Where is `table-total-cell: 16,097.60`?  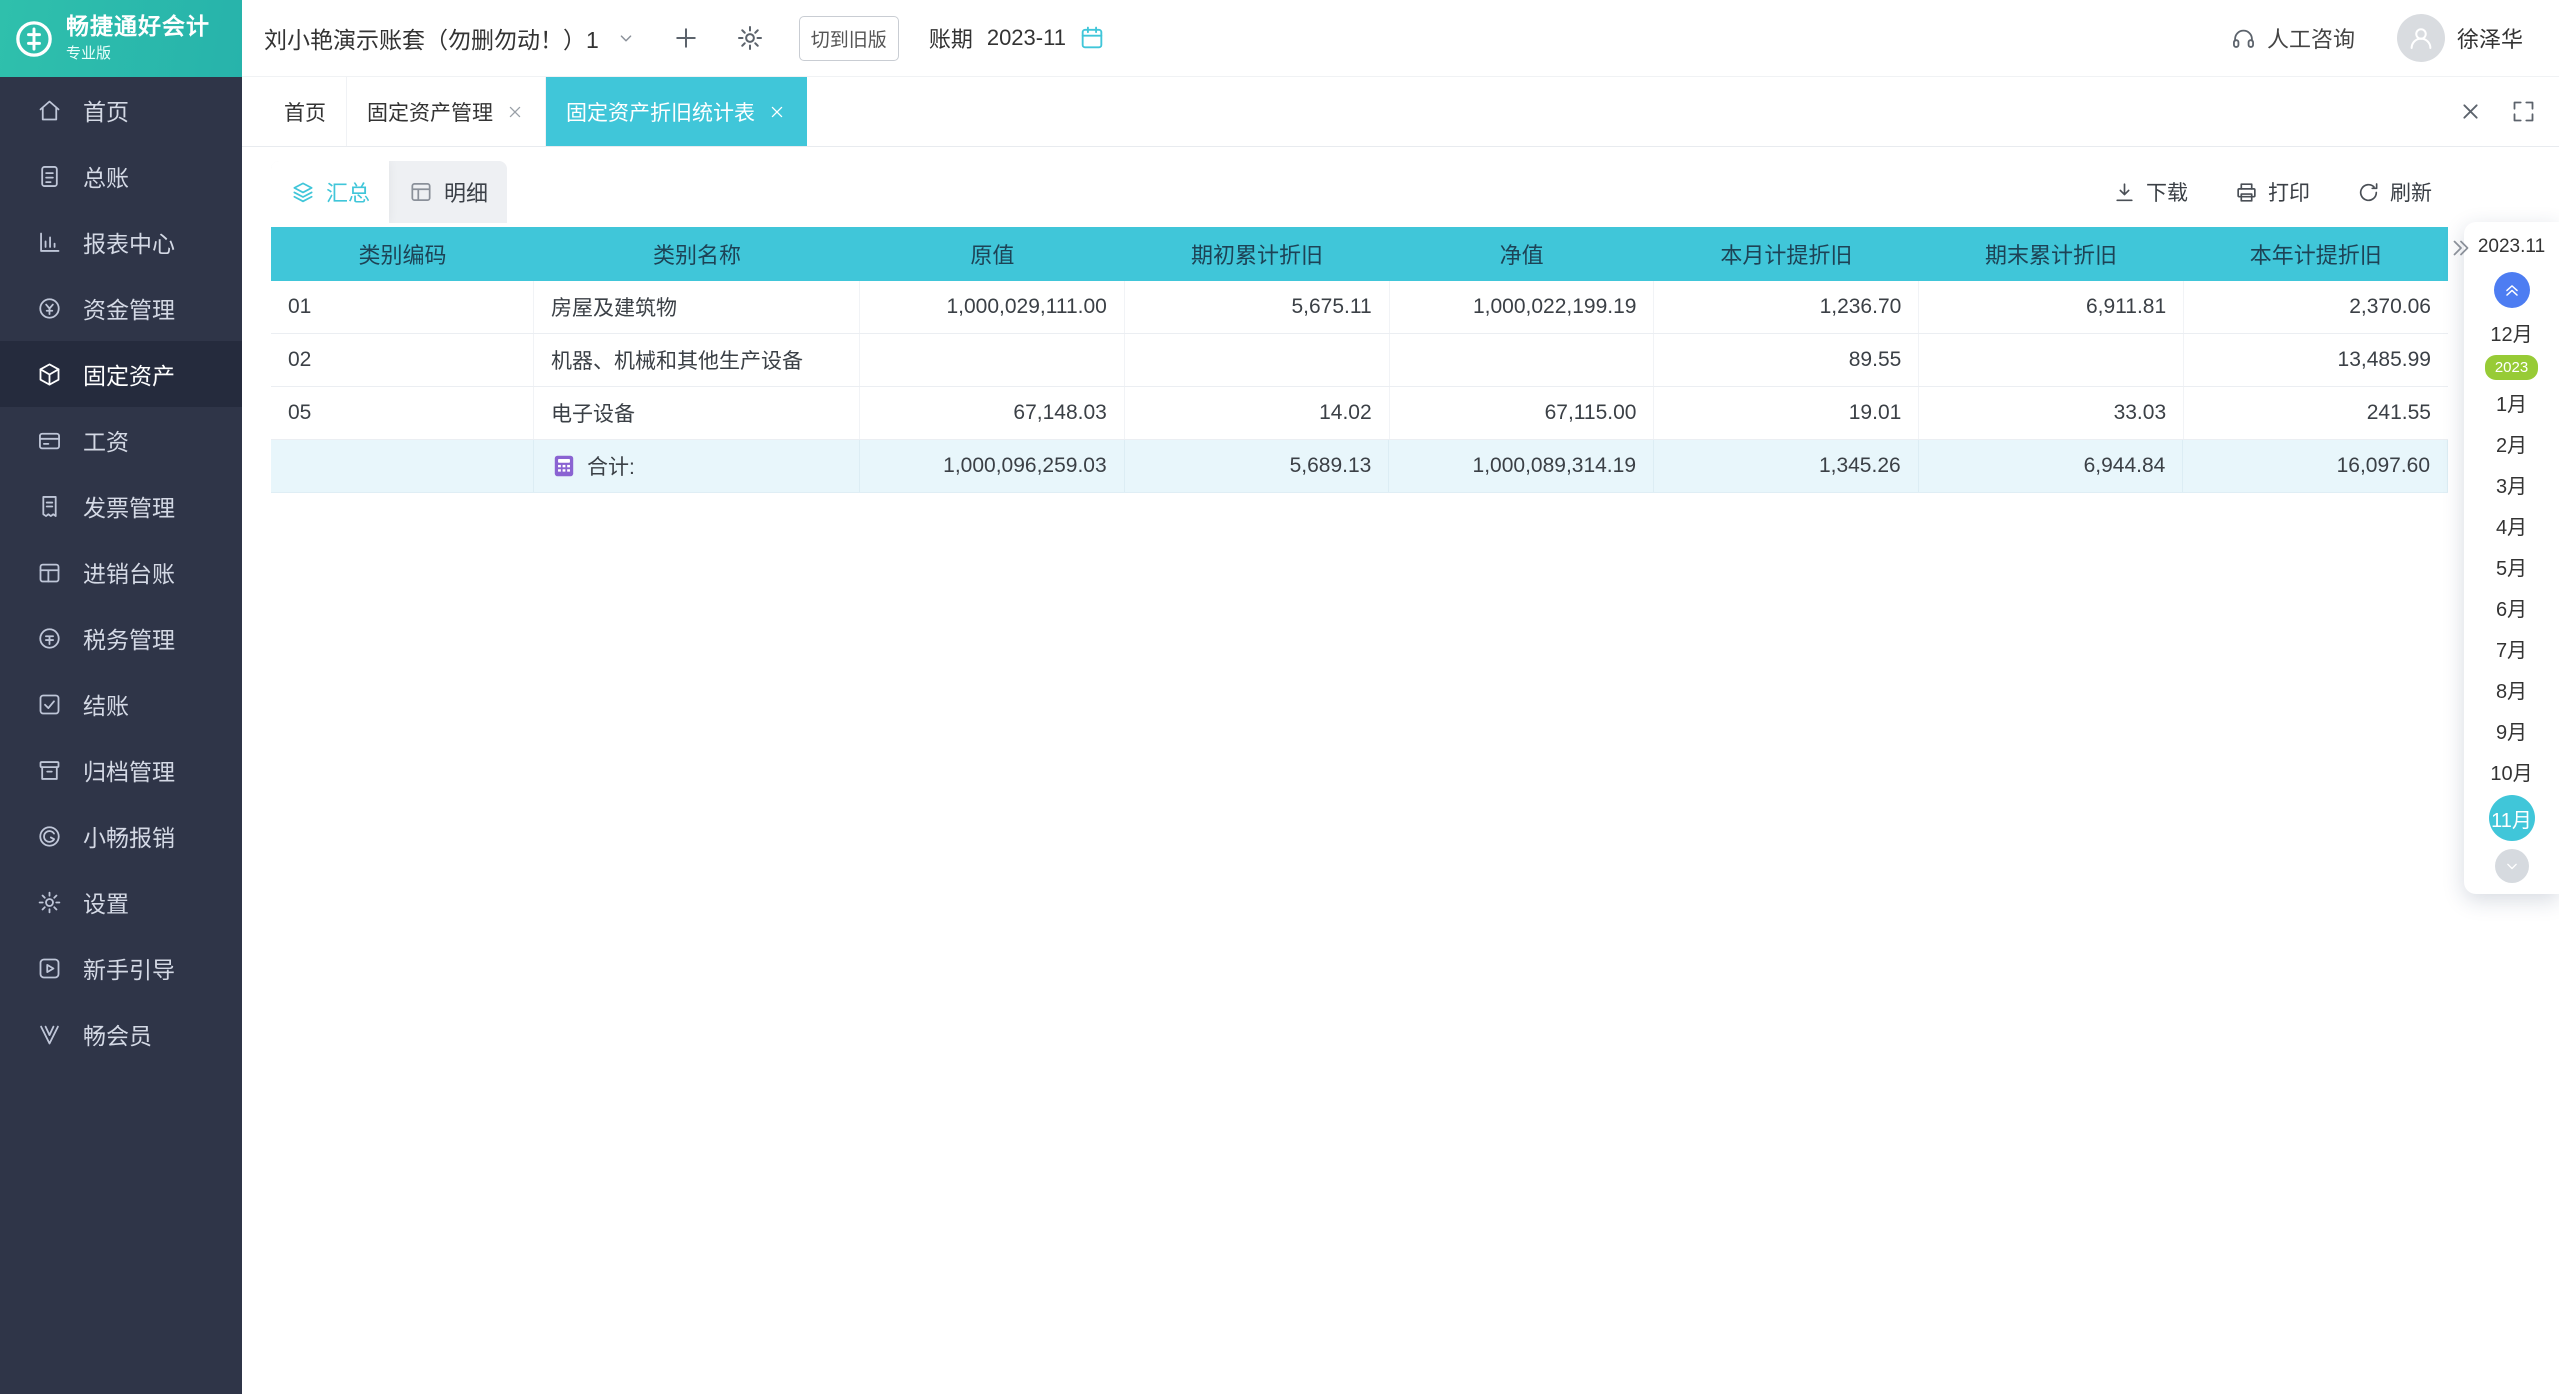
table-total-cell: 16,097.60 is located at coordinates (2316, 466).